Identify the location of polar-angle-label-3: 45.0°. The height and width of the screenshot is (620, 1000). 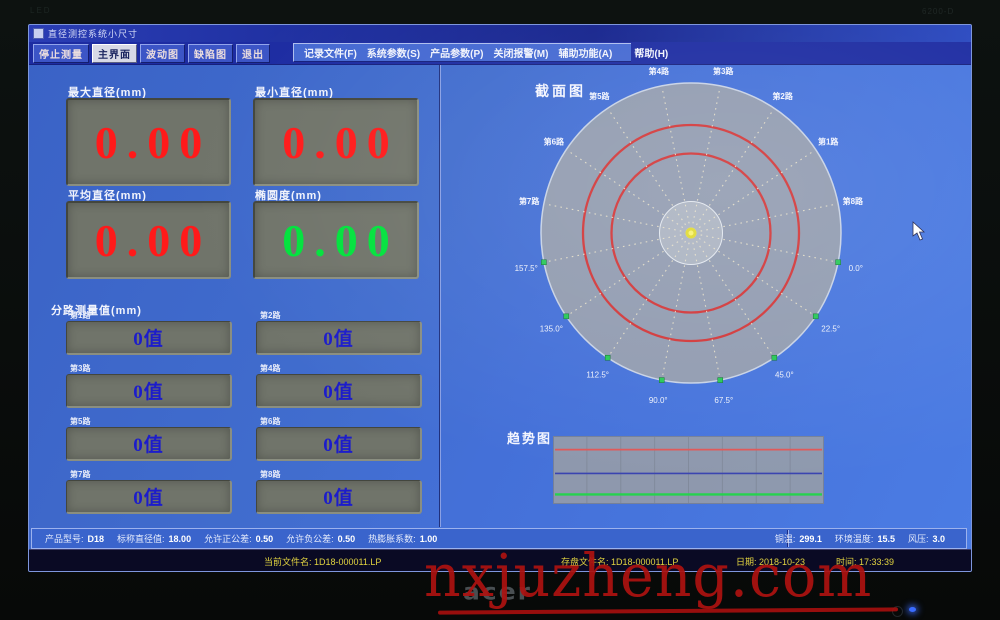
(784, 375).